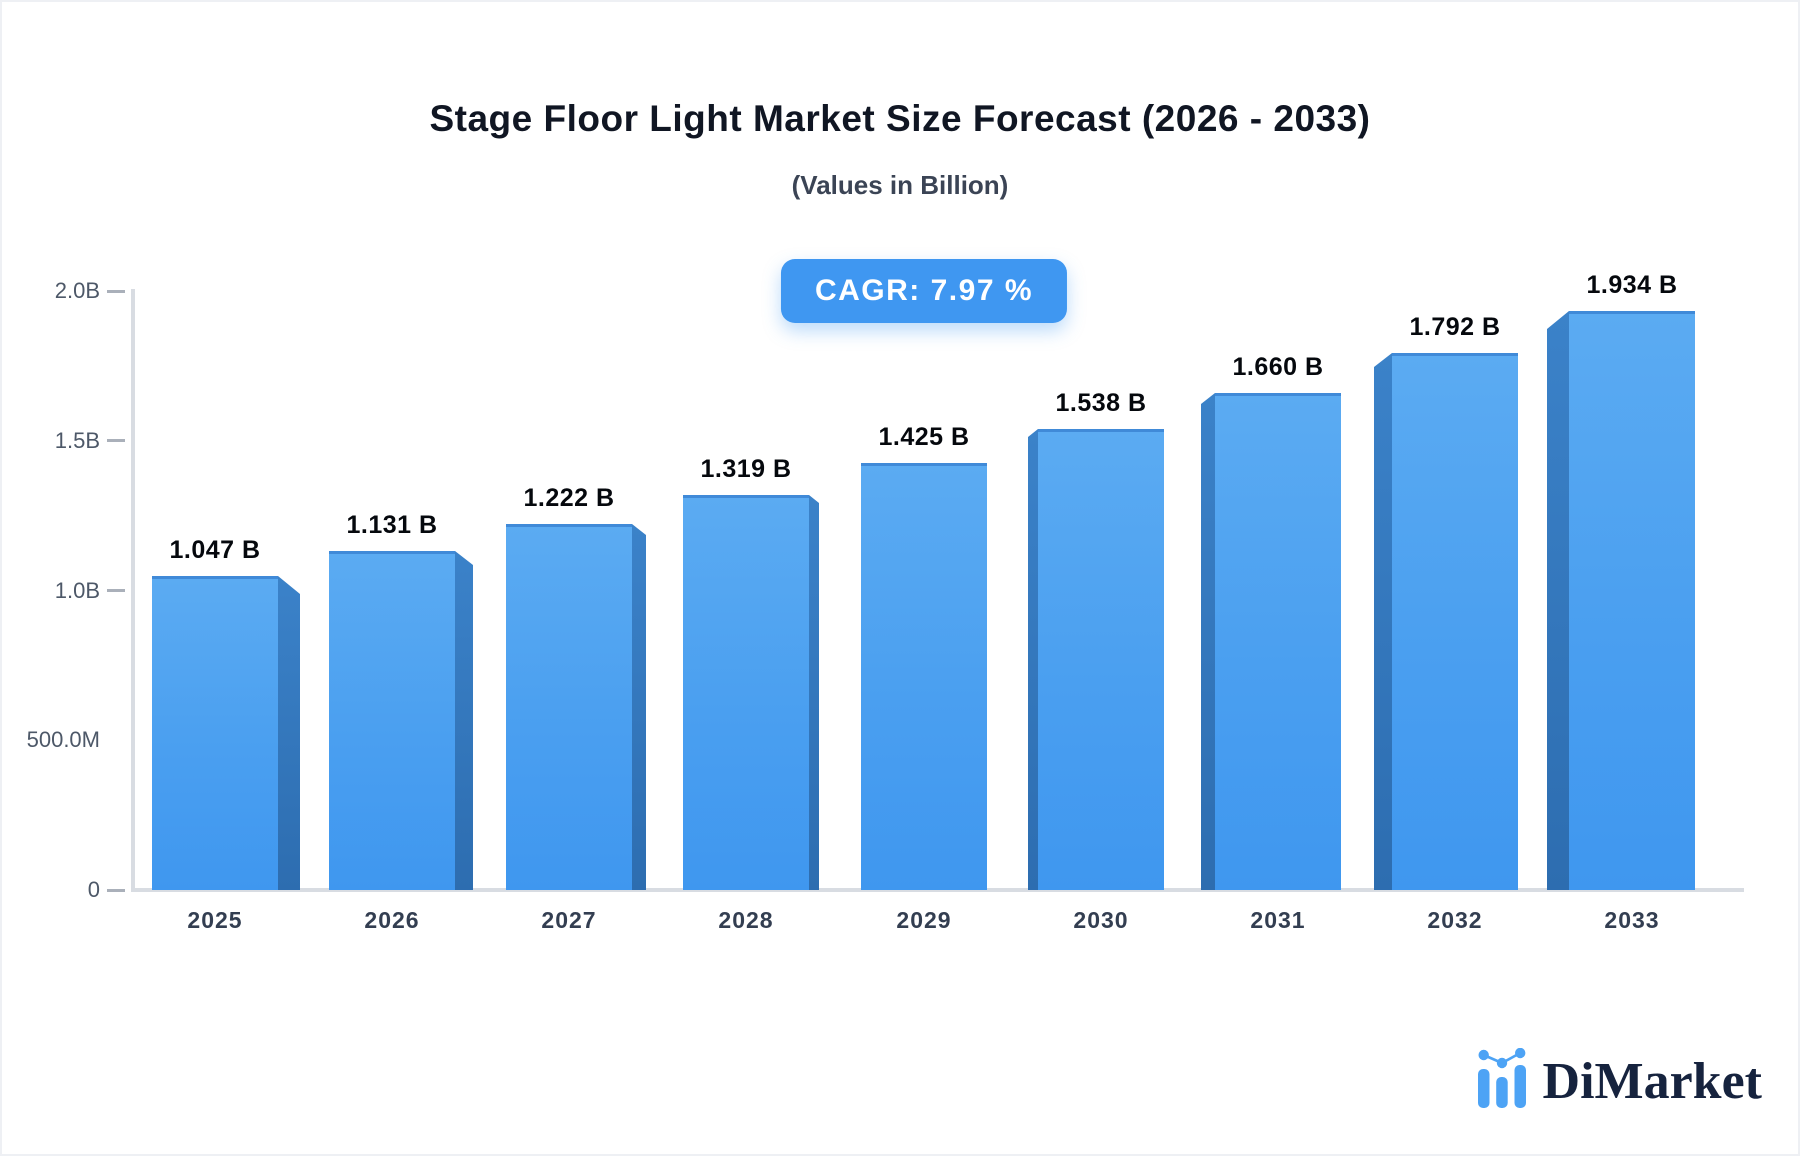  I want to click on bar-2027: 1.222 B 2027, so click(576, 708).